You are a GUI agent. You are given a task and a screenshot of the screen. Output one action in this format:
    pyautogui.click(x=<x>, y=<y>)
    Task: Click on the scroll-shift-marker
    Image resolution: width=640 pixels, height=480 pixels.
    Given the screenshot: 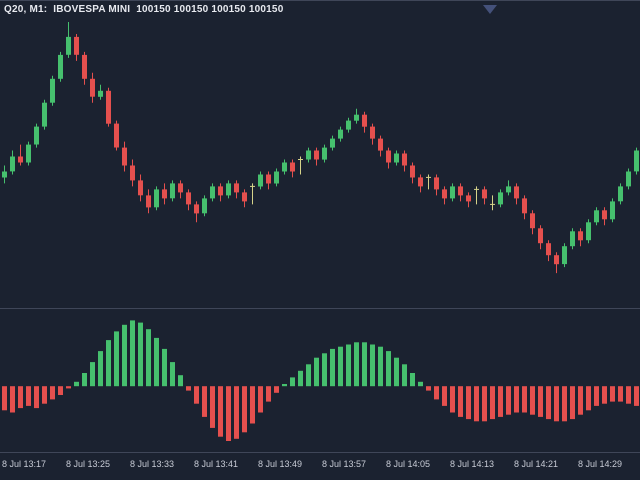 What is the action you would take?
    pyautogui.click(x=490, y=9)
    